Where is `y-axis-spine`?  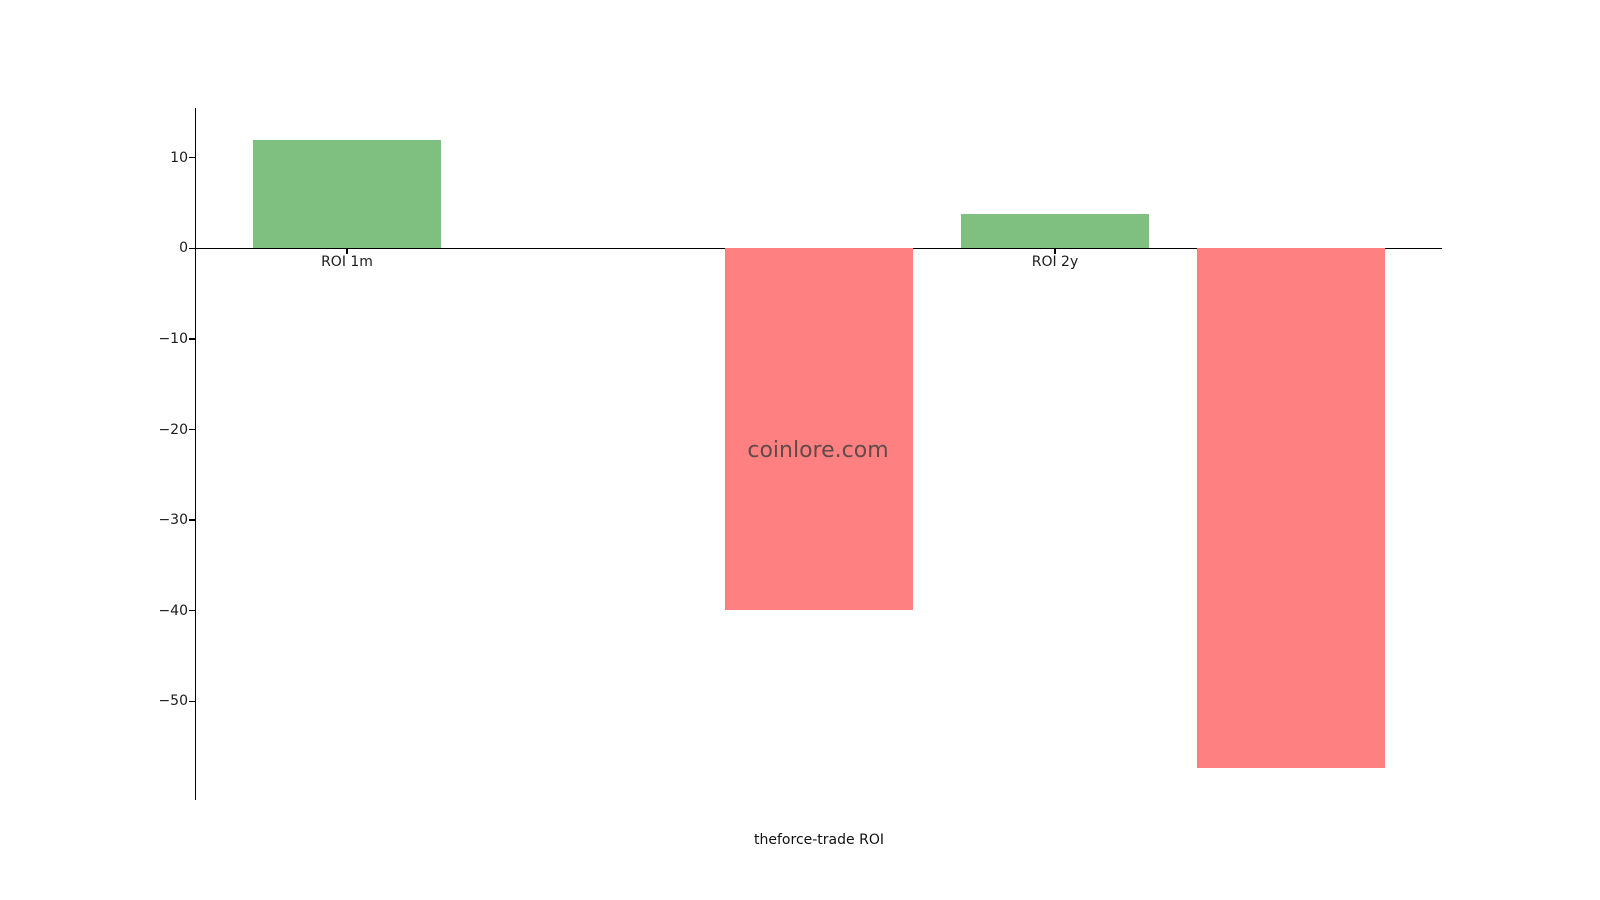
y-axis-spine is located at coordinates (195, 454).